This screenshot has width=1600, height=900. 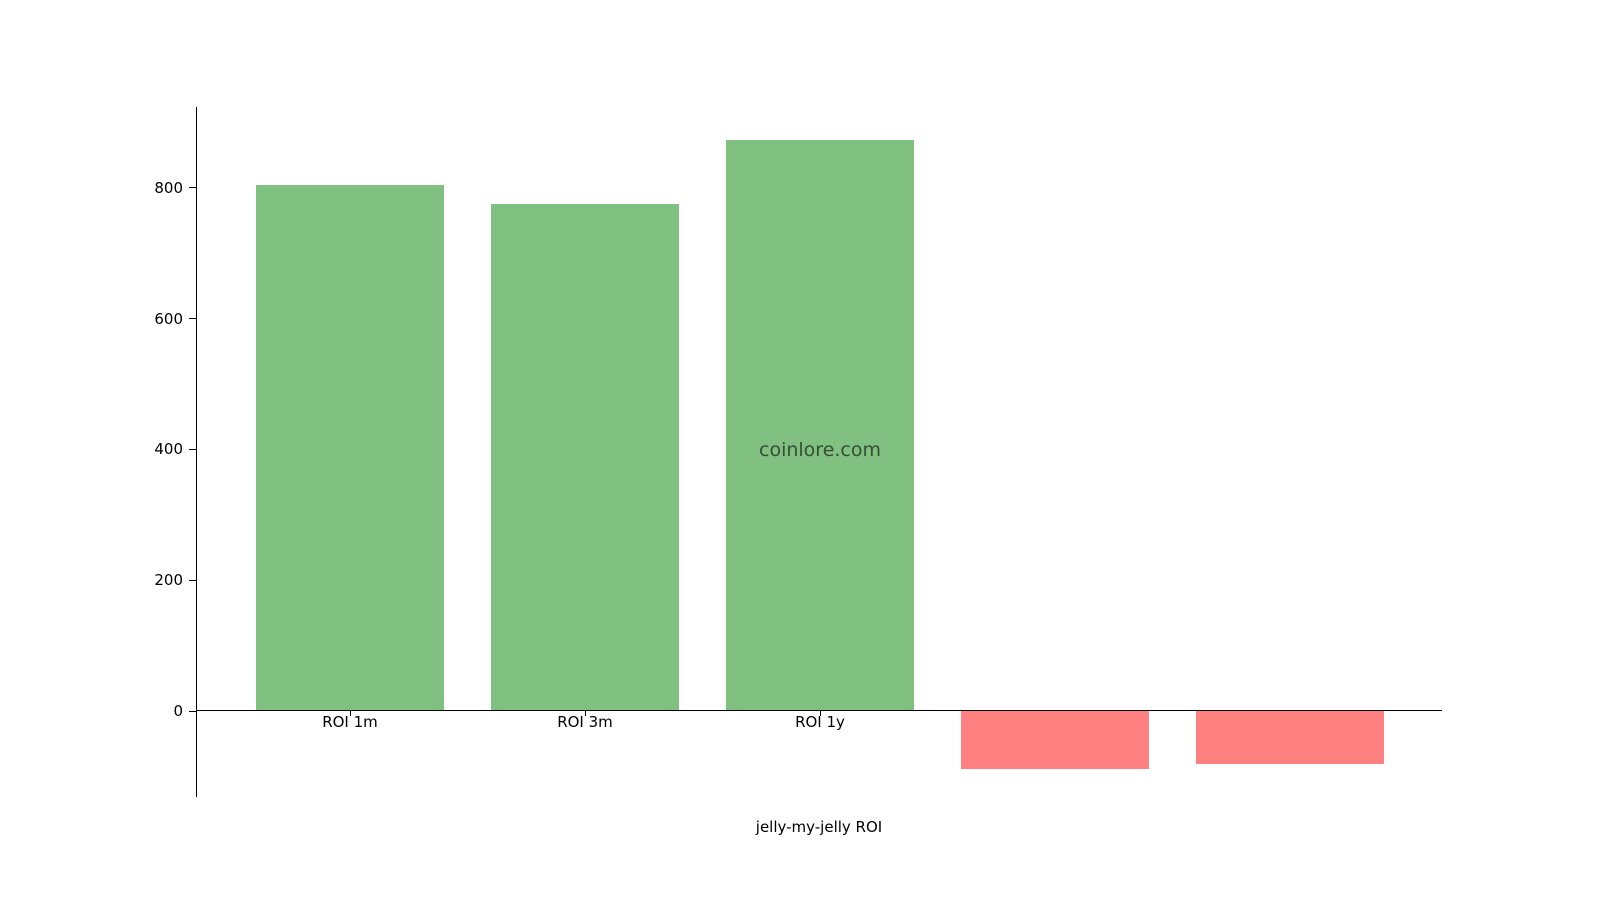 I want to click on x-tick-label: ROI 1m, so click(x=350, y=722).